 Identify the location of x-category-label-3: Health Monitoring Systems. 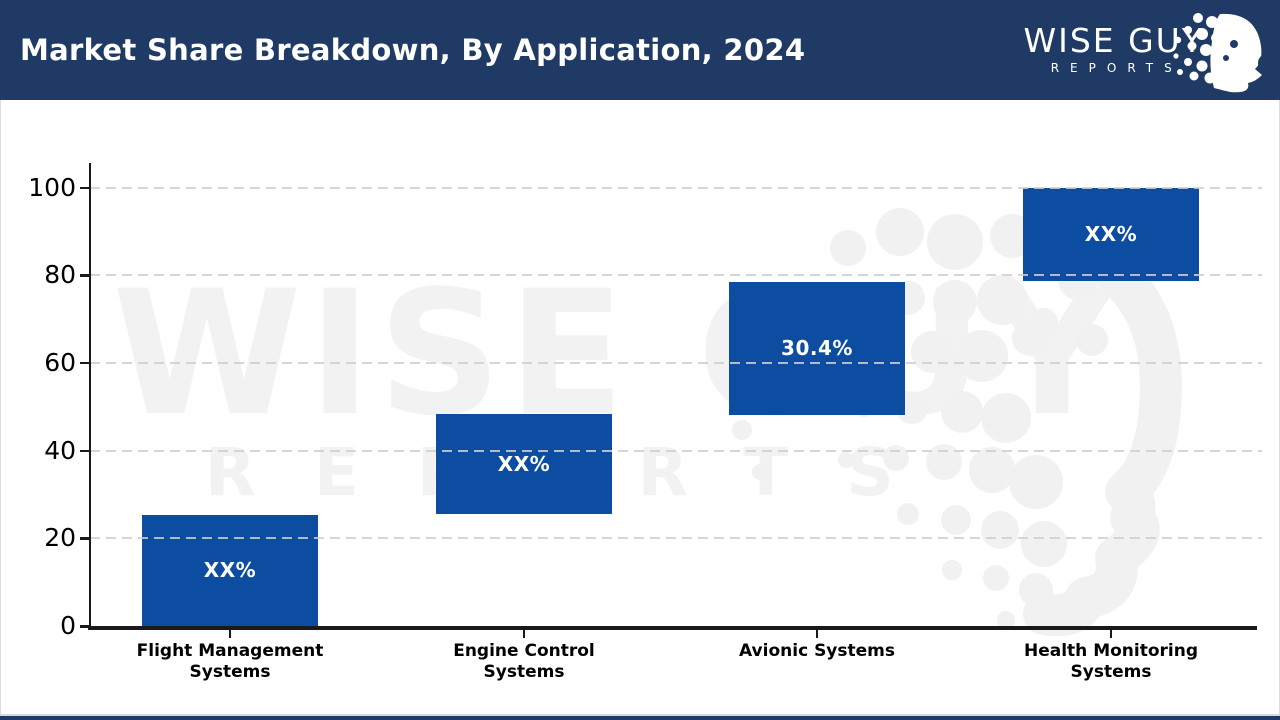
(1111, 661).